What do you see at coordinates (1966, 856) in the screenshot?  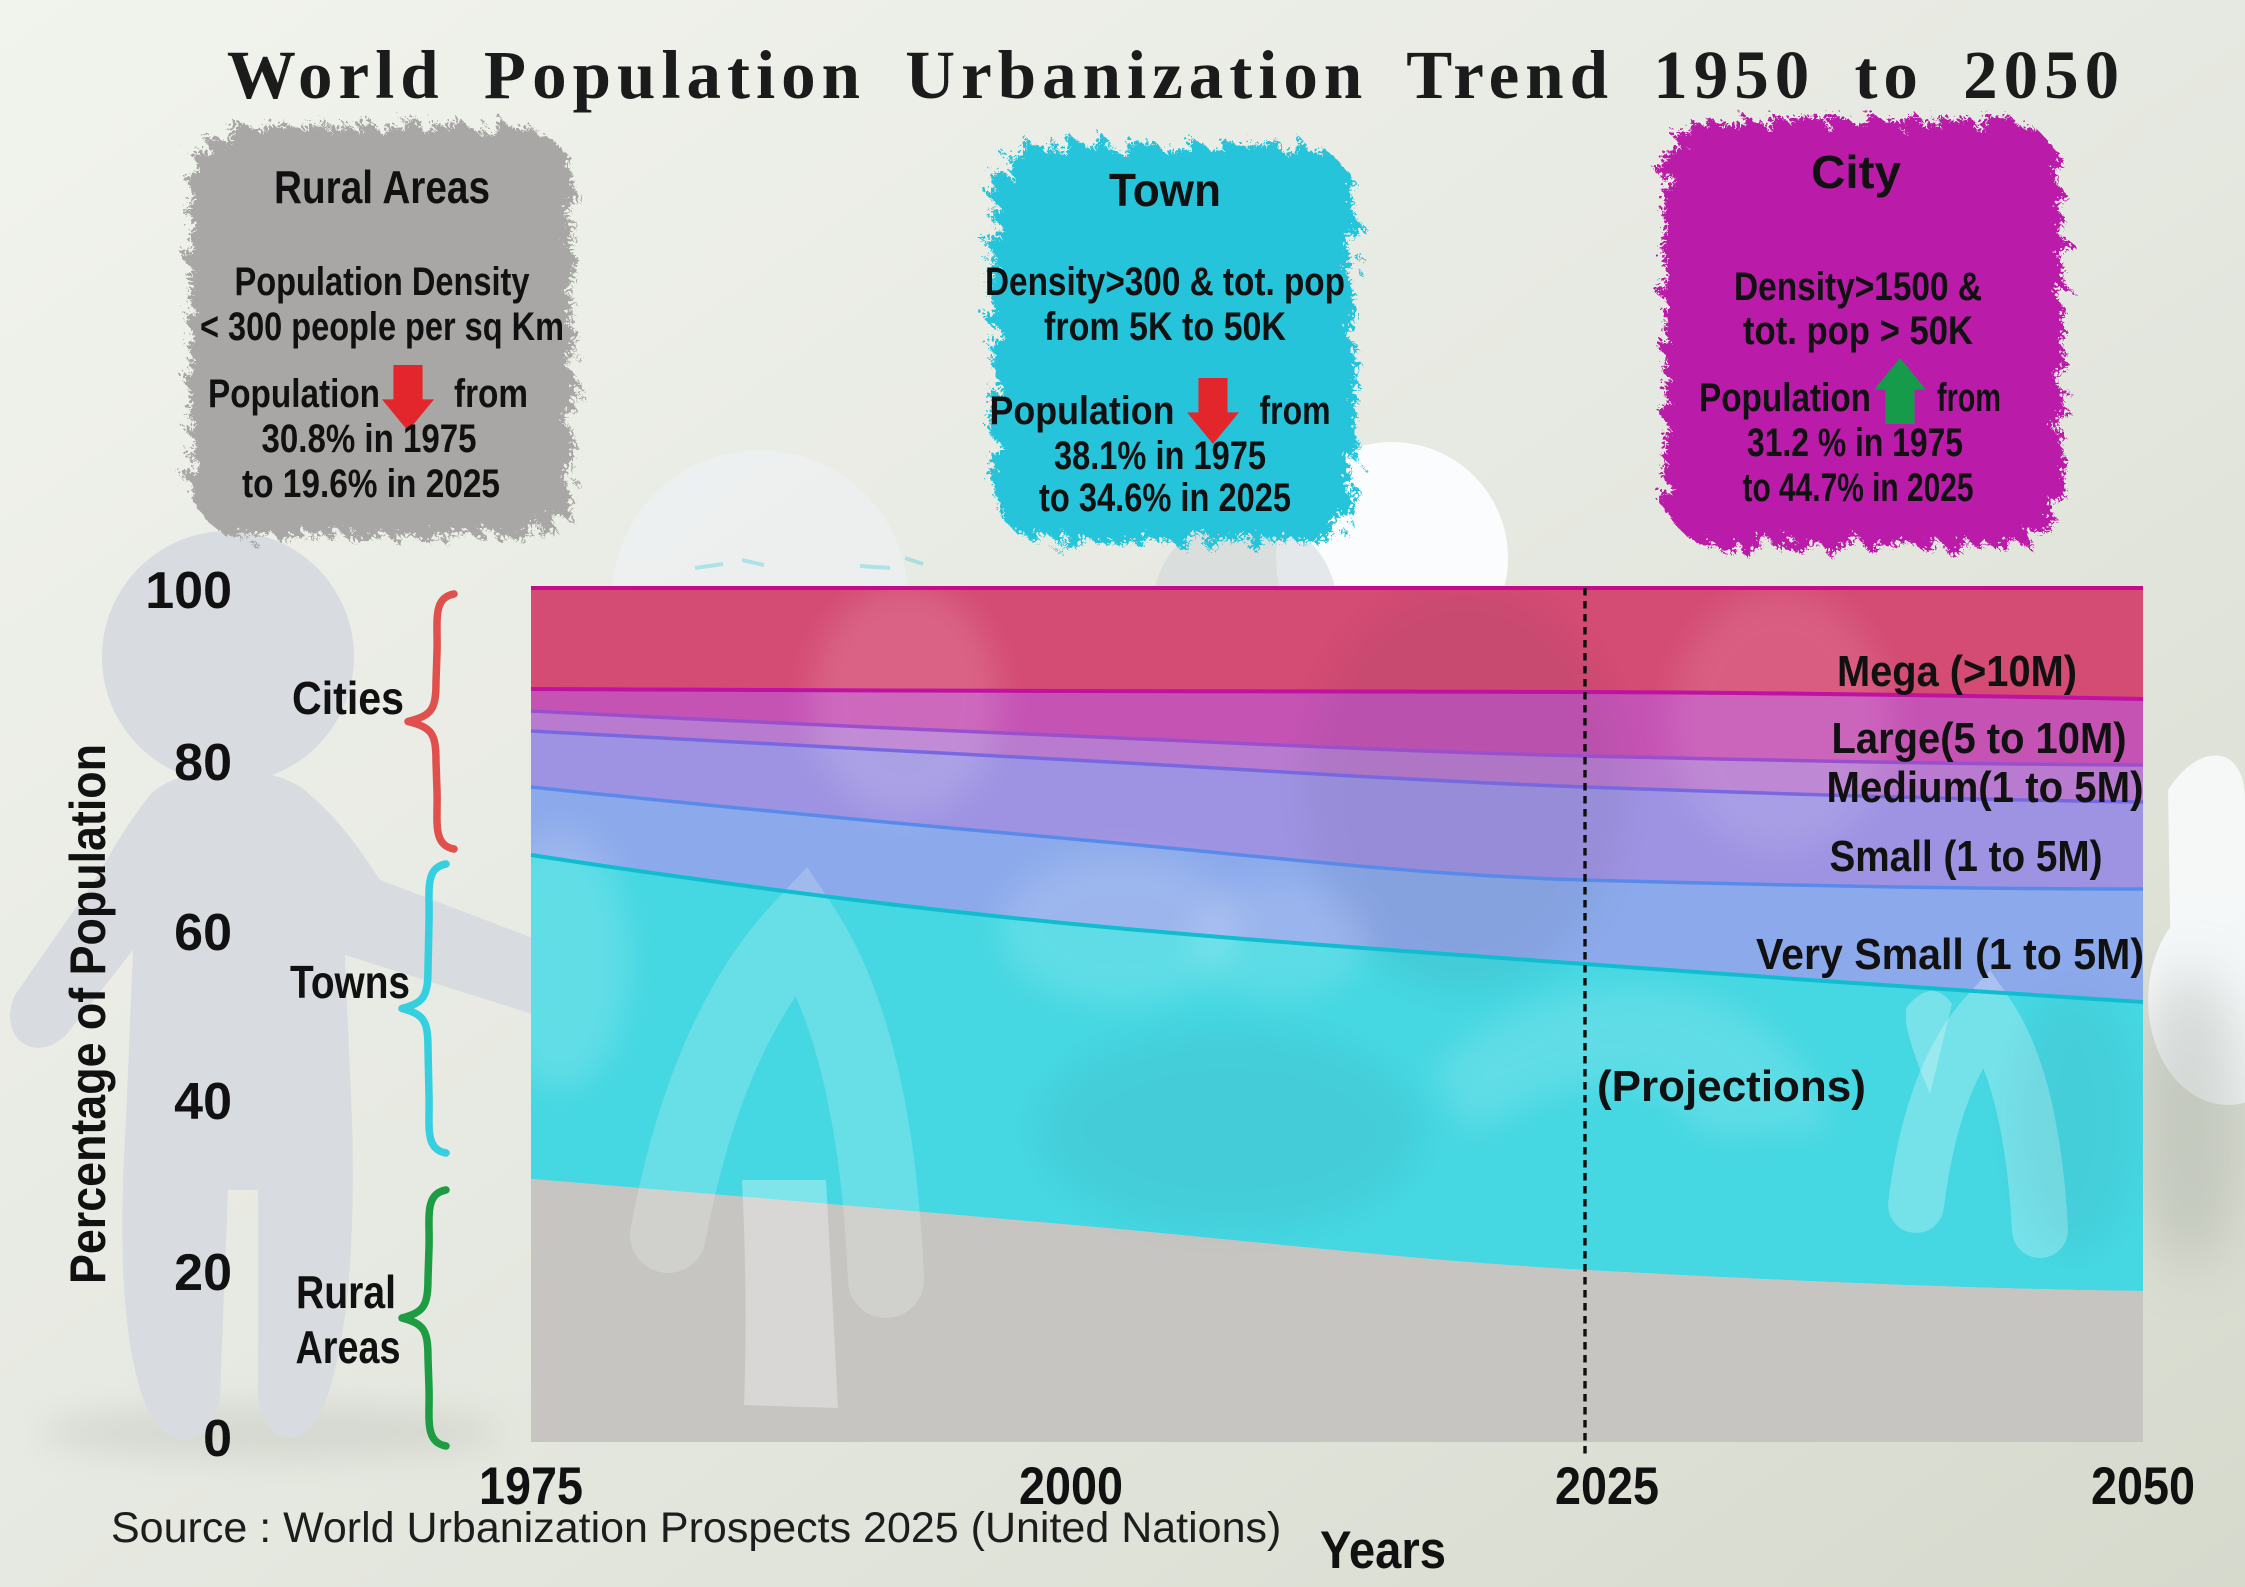 I see `svg-text: Small (1 to 5M)` at bounding box center [1966, 856].